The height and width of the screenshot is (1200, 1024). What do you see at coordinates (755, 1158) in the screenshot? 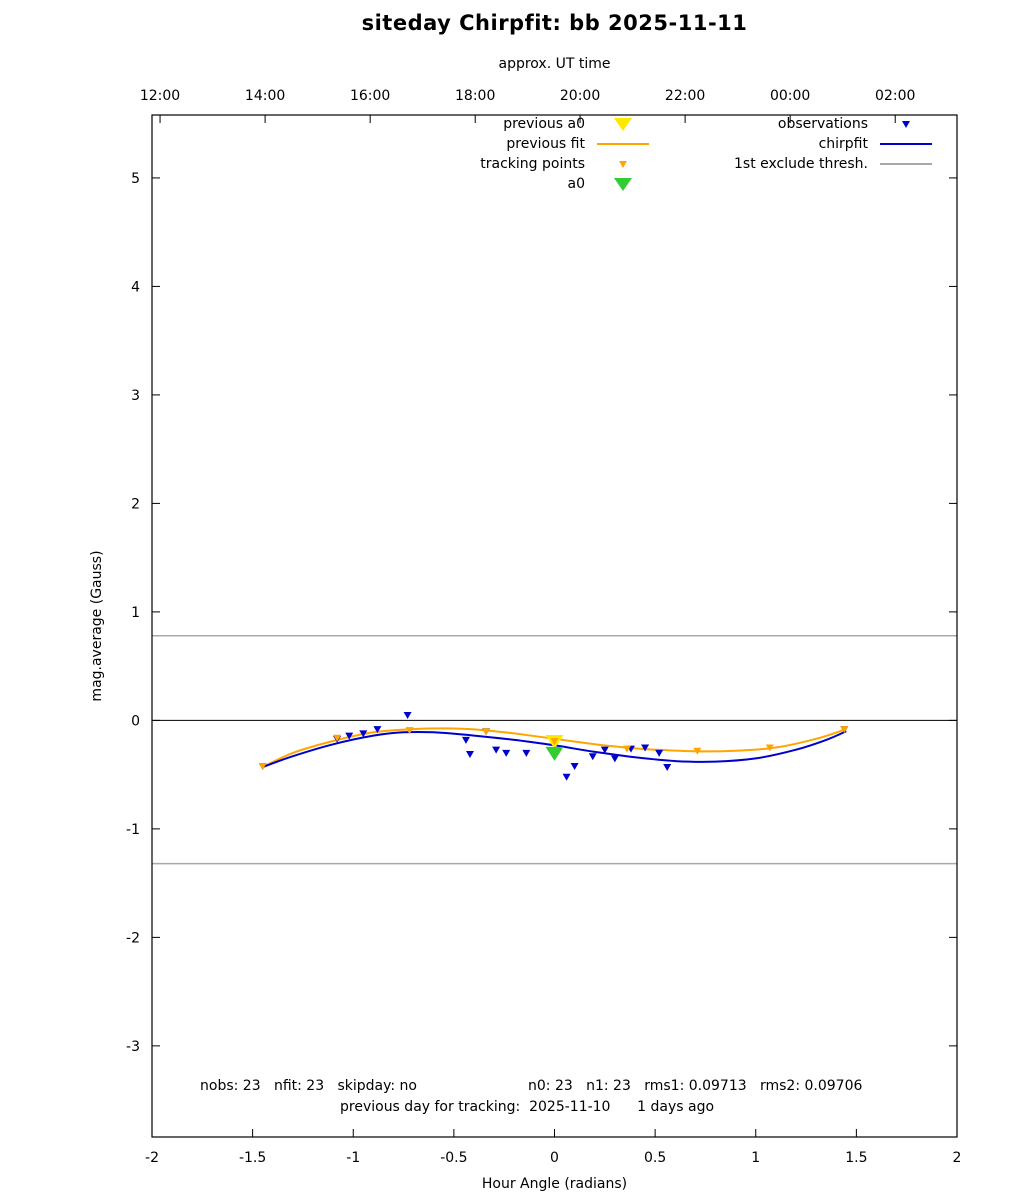
I see `x-tick-label: 1` at bounding box center [755, 1158].